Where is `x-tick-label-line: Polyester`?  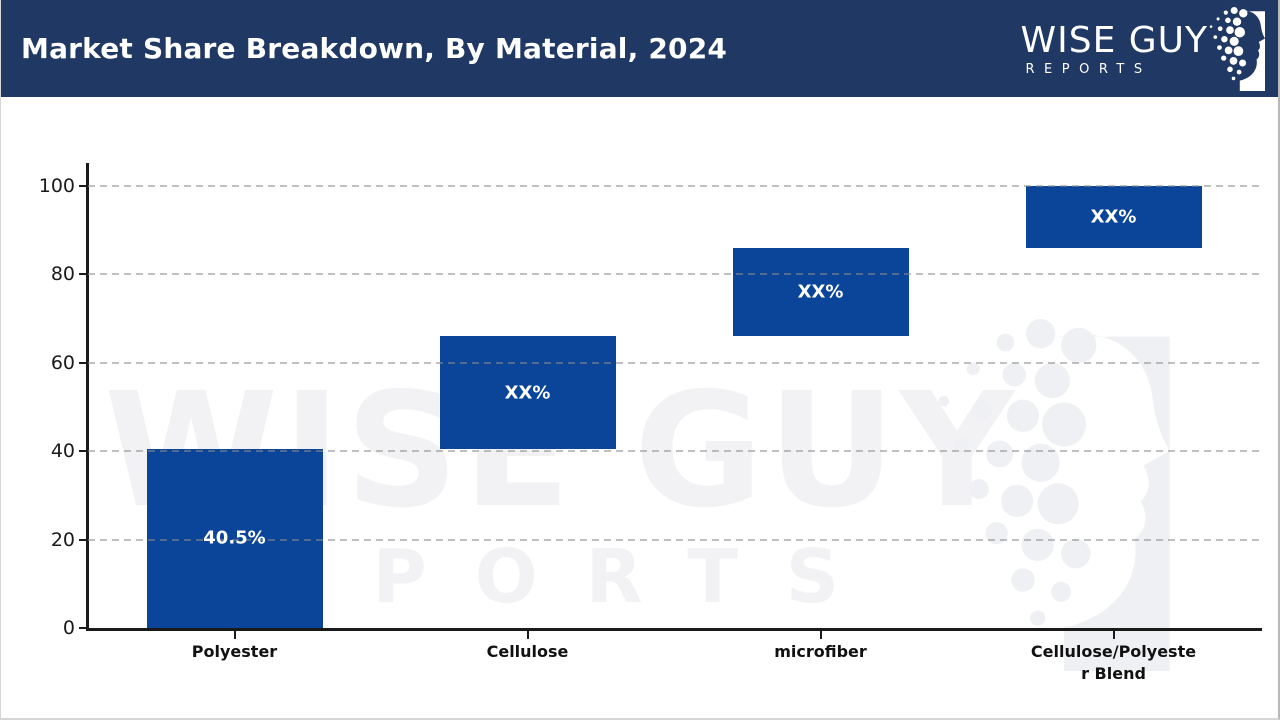 x-tick-label-line: Polyester is located at coordinates (234, 651).